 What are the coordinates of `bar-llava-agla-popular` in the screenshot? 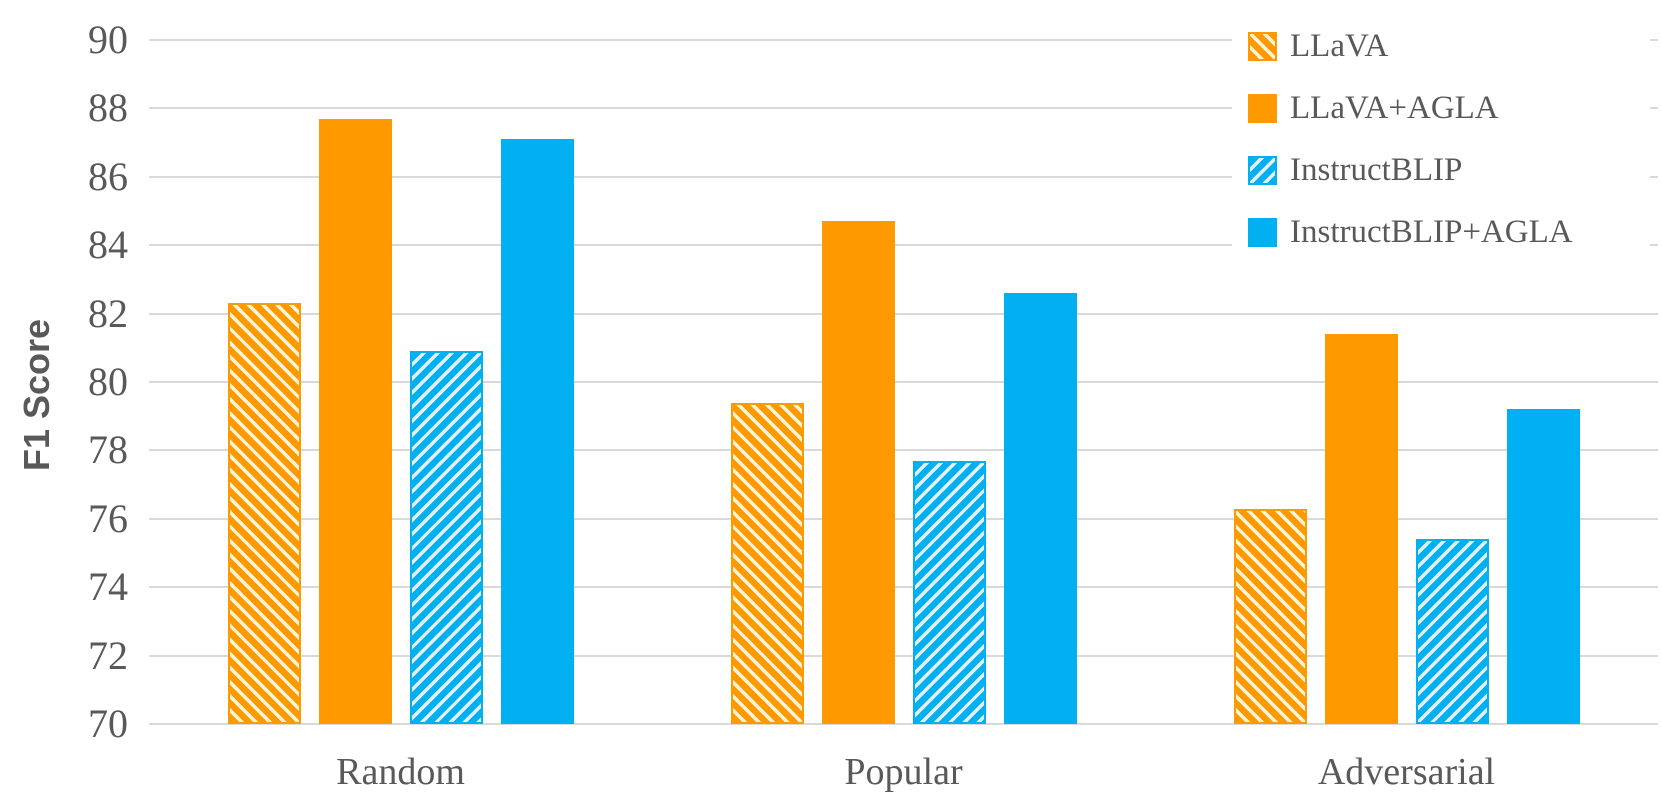 It's located at (858, 472).